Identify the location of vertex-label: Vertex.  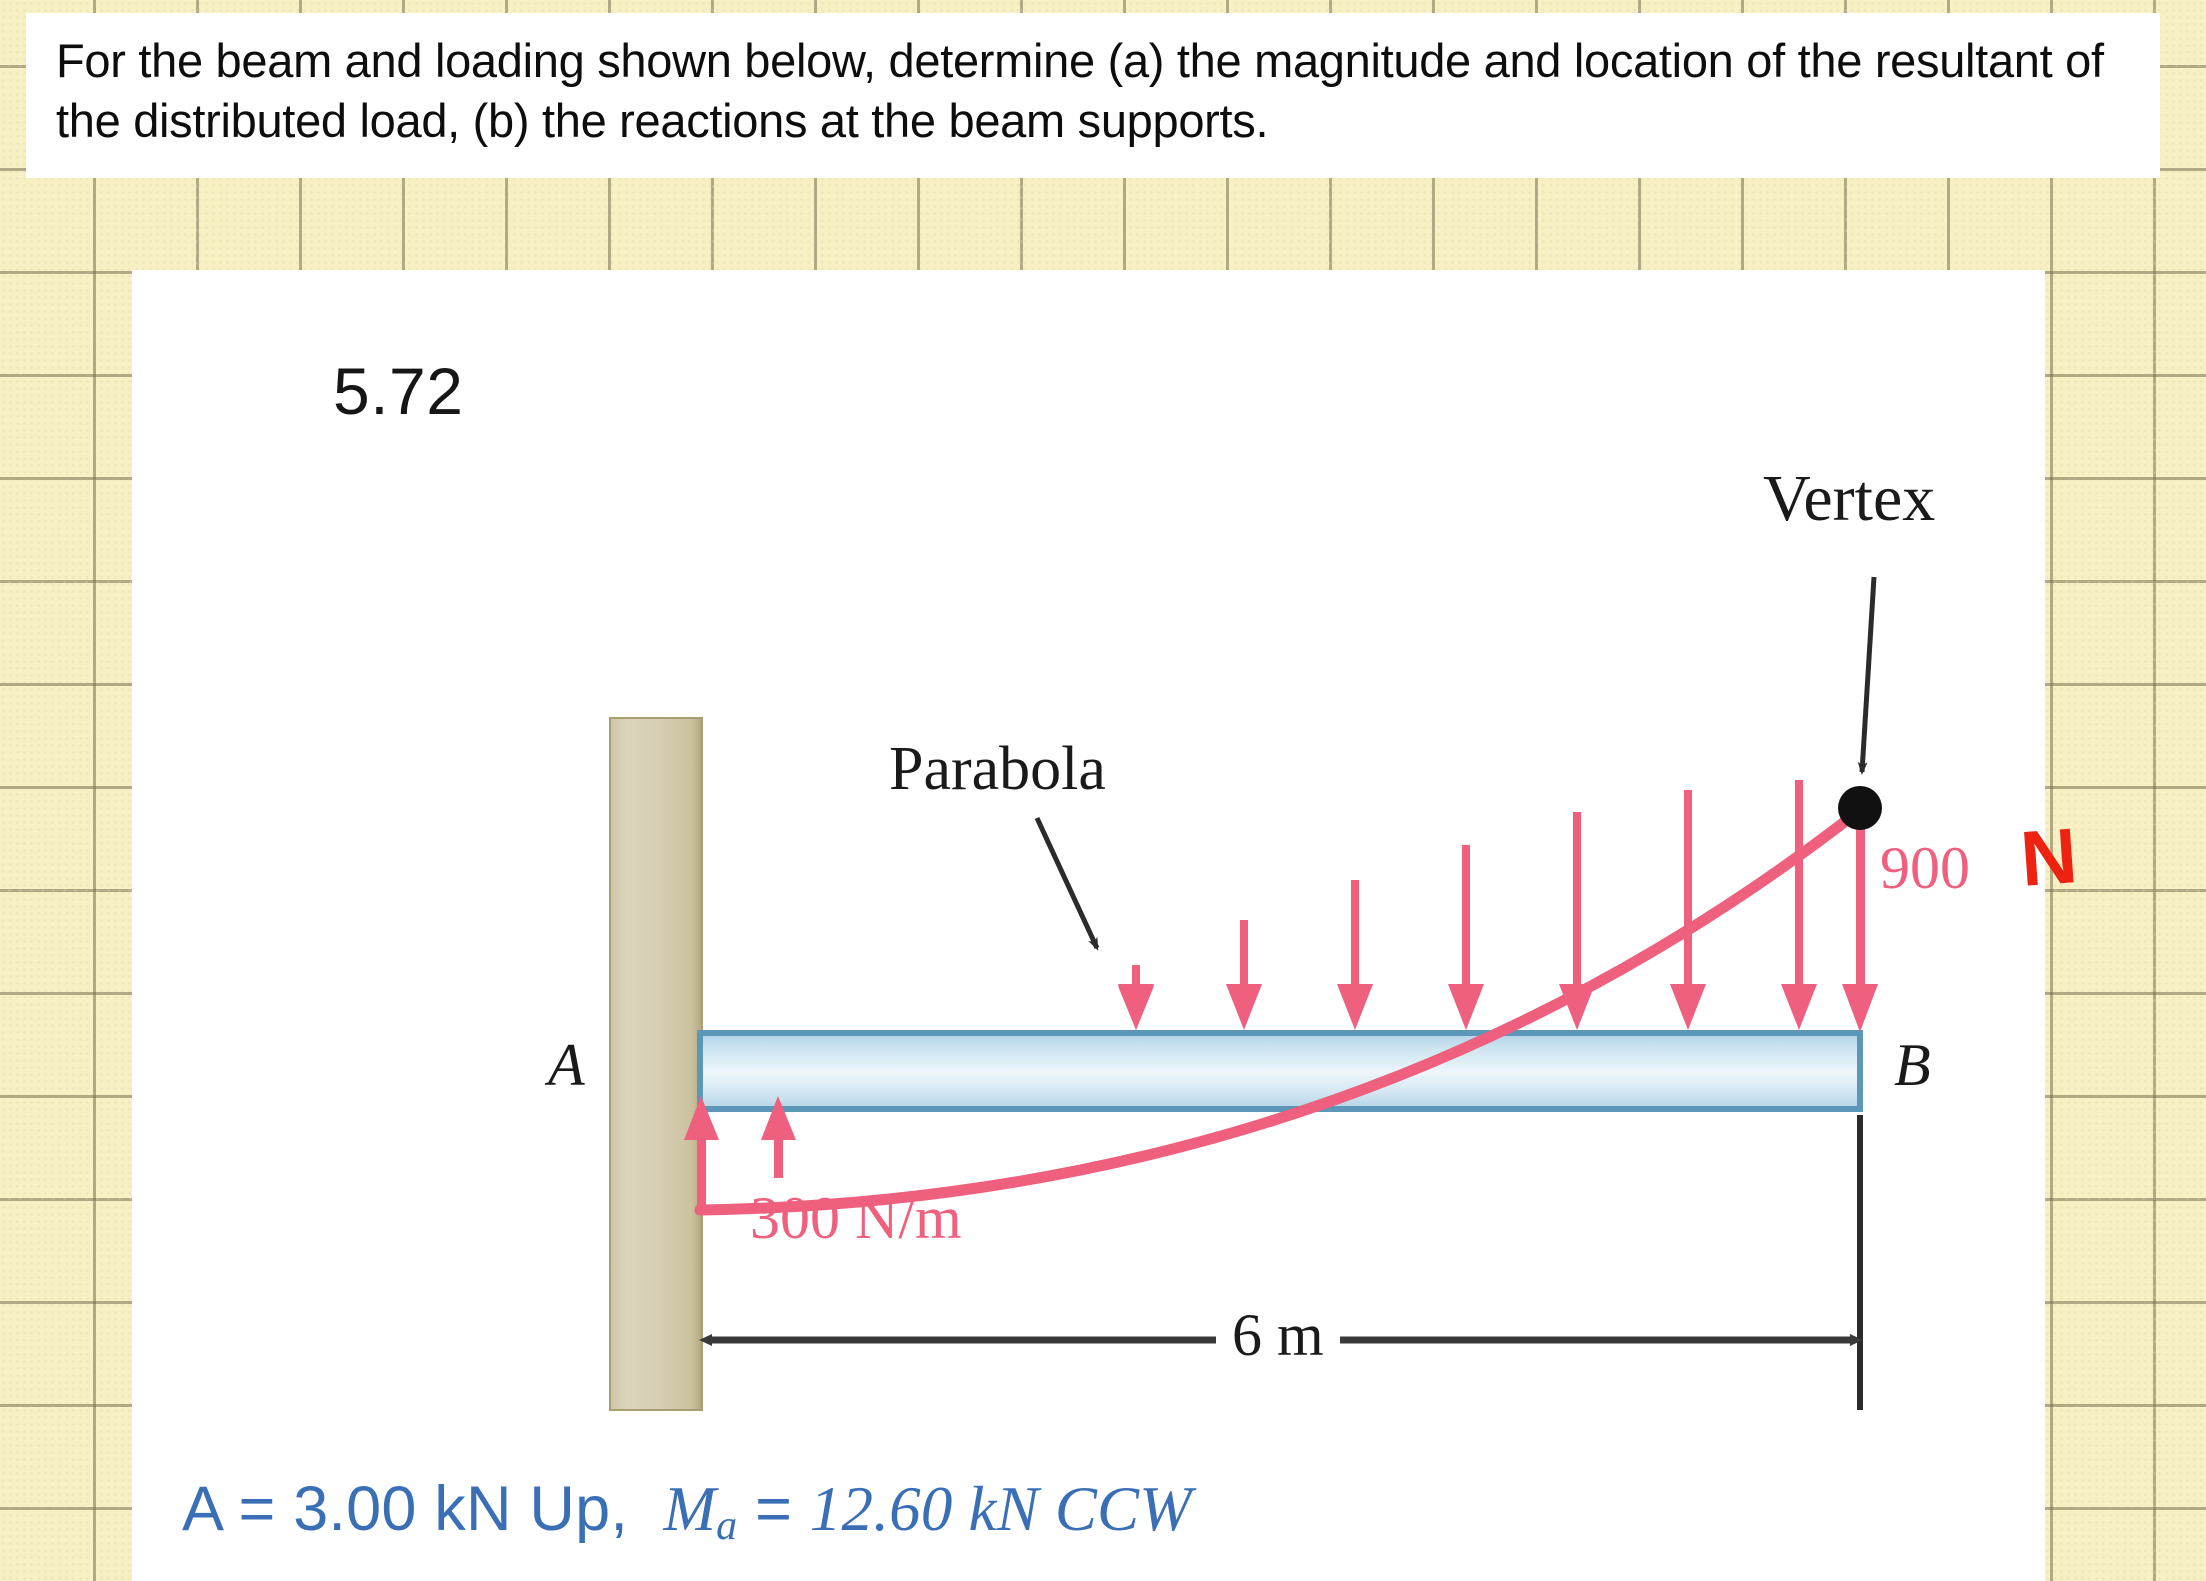
(1849, 498).